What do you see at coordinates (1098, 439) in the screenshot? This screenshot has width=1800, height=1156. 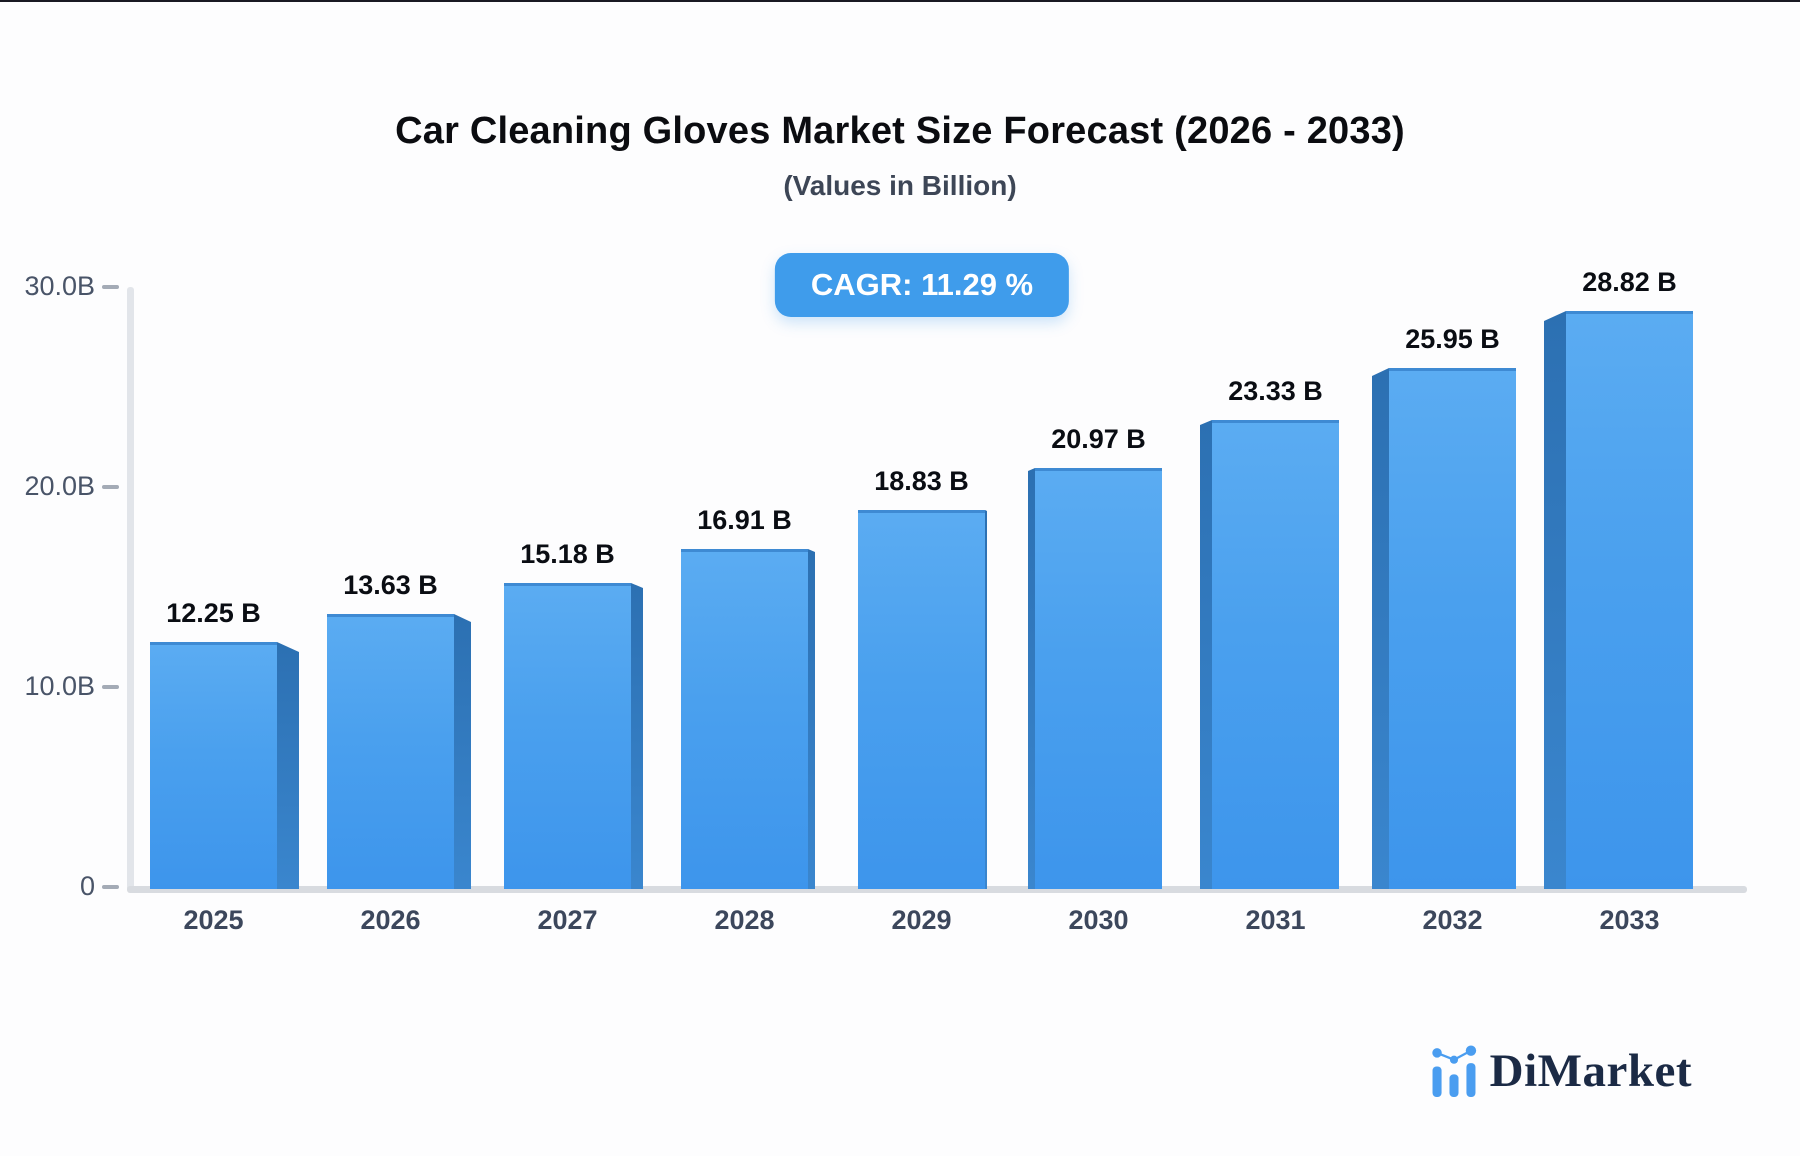 I see `bar-value-label: 20.97 B` at bounding box center [1098, 439].